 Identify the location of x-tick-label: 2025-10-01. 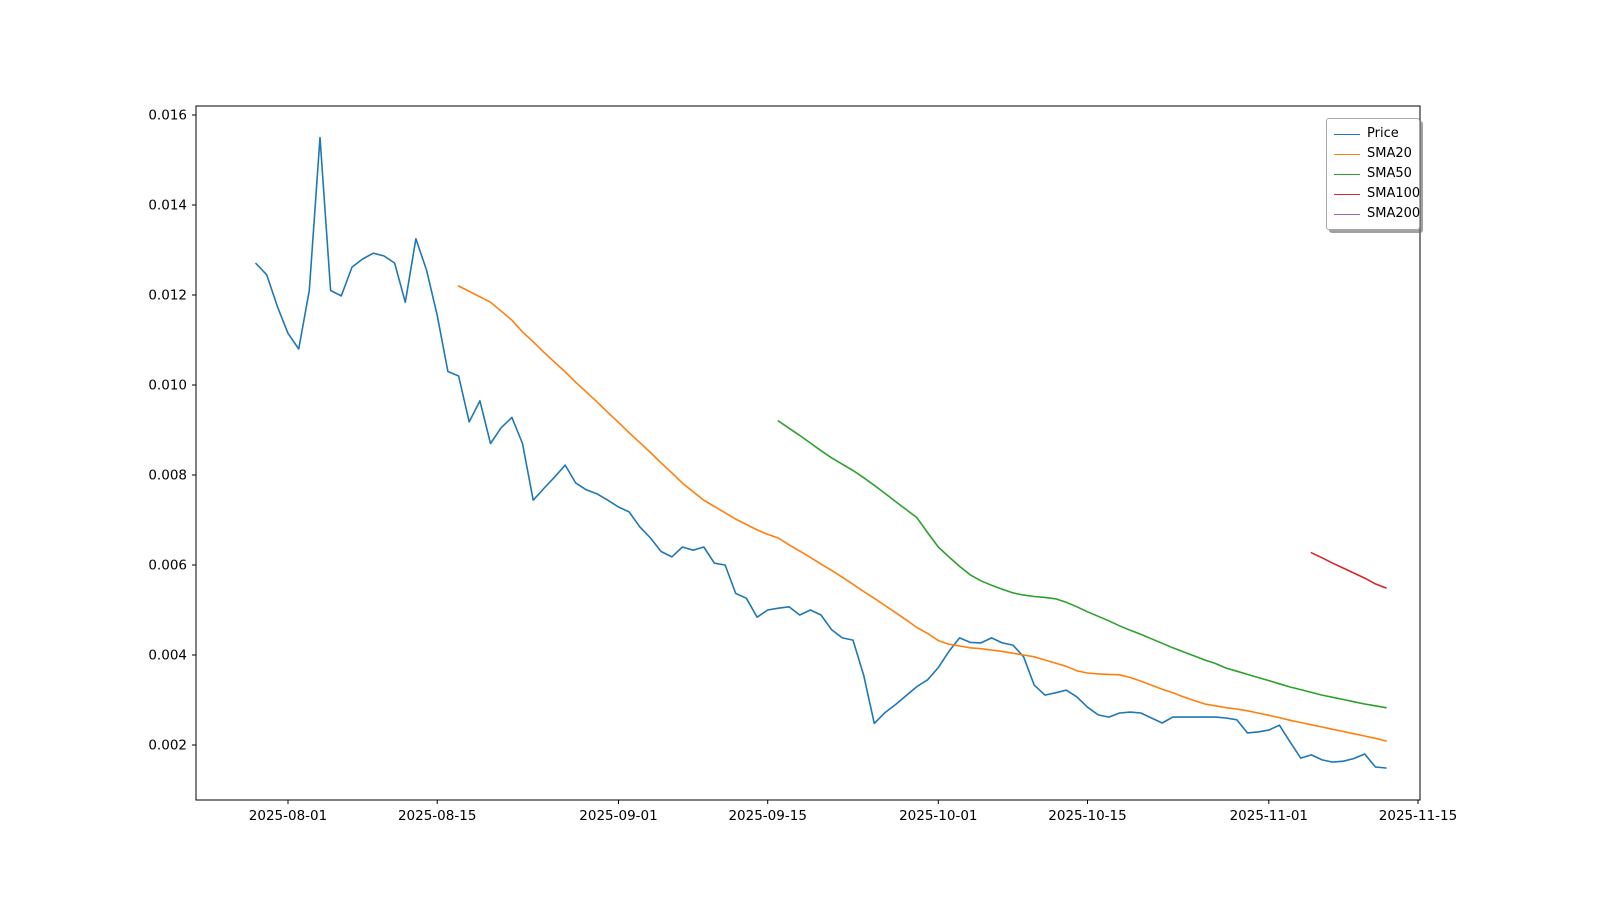
(938, 816).